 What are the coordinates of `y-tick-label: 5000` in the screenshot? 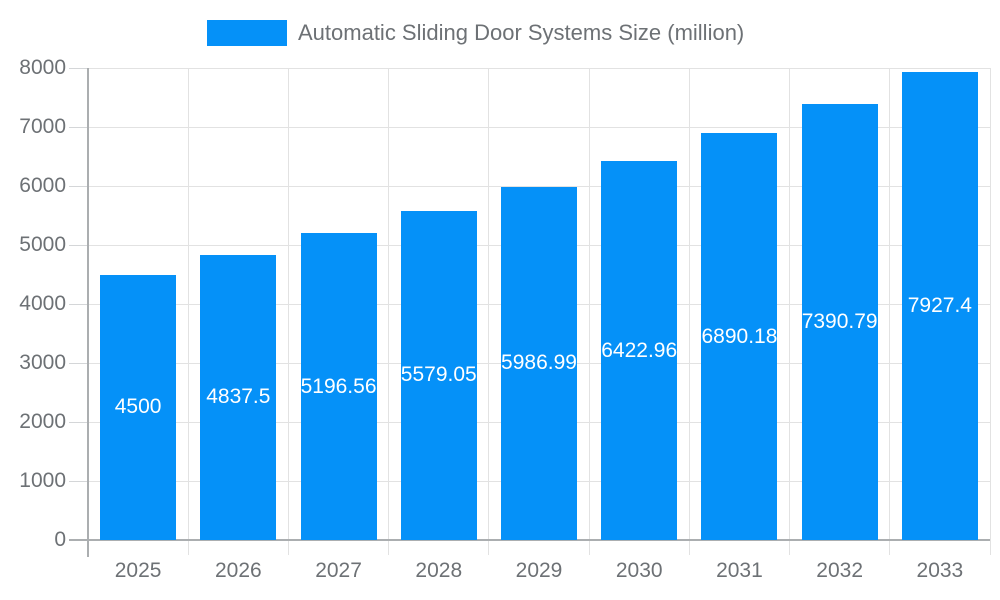 It's located at (42, 244).